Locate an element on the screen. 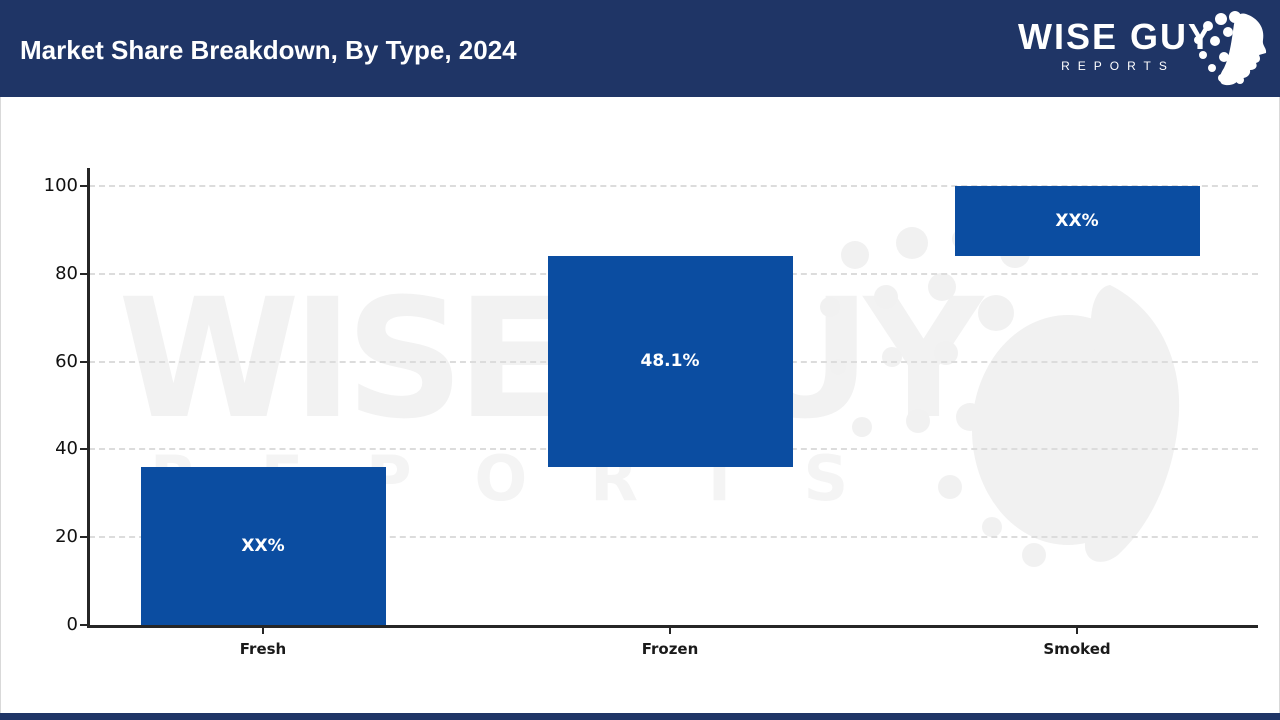  y-tick-label-40: 40 is located at coordinates (66, 449).